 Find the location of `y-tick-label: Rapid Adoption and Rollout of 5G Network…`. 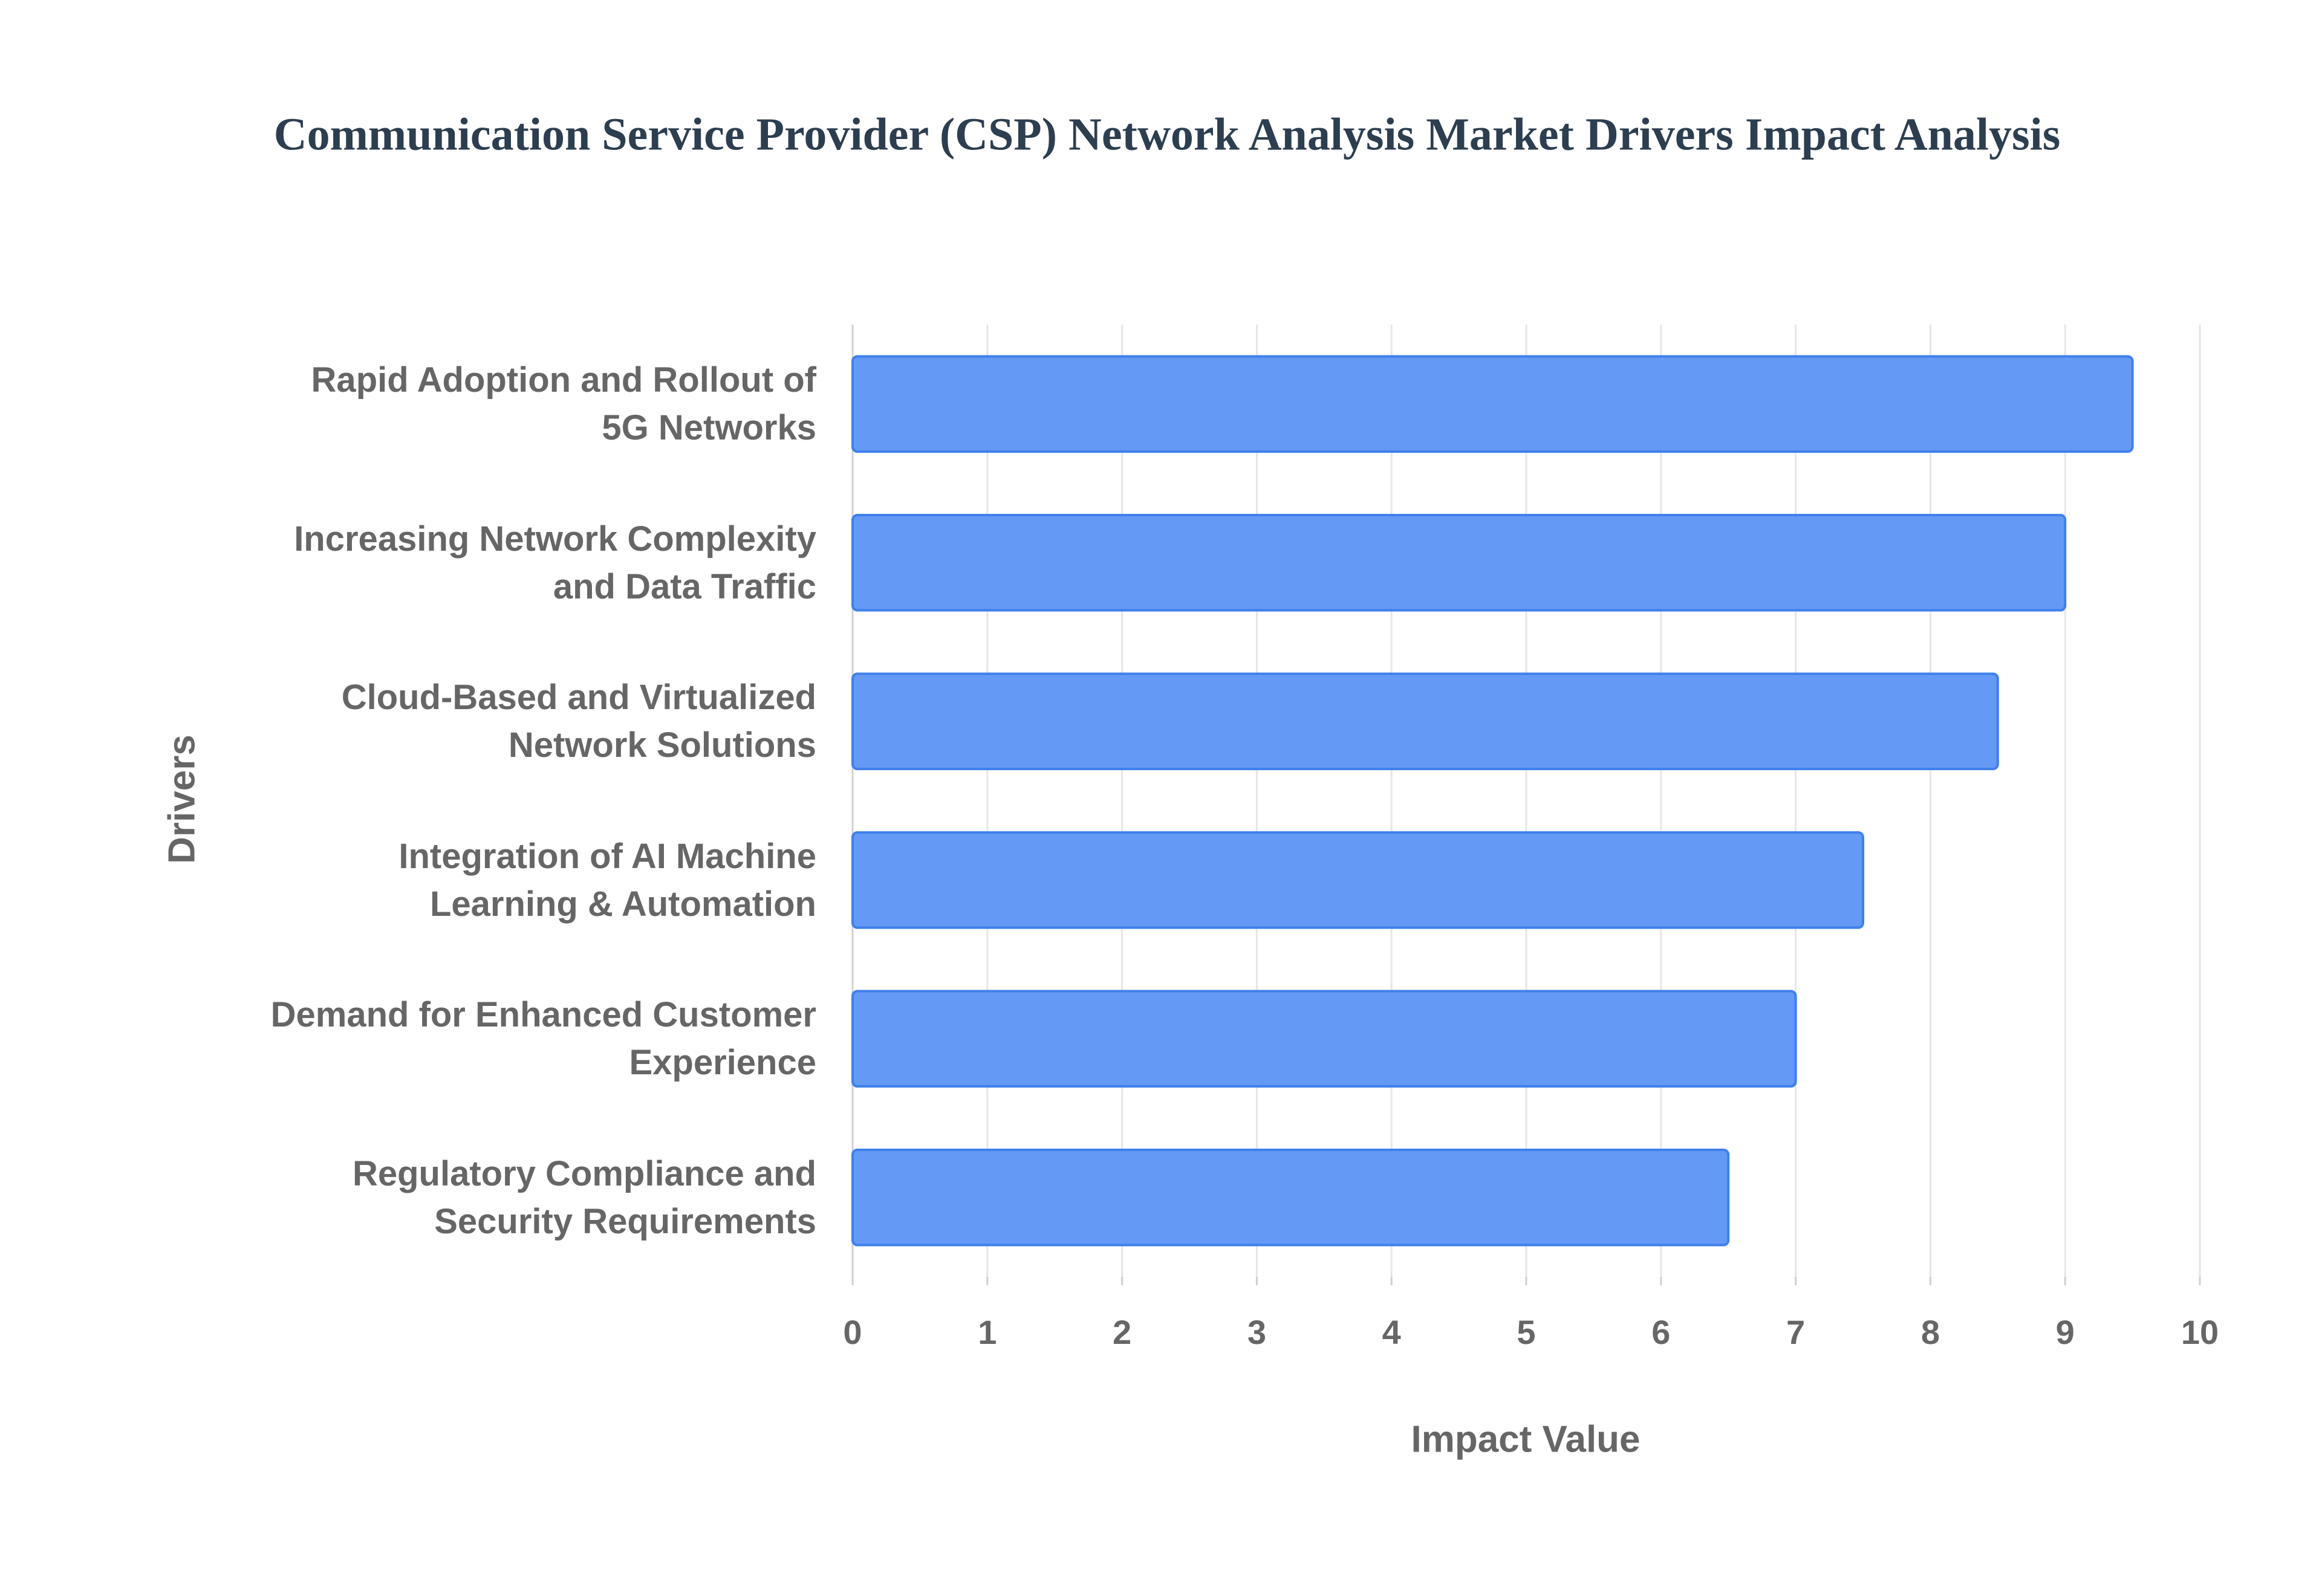

y-tick-label: Rapid Adoption and Rollout of 5G Network… is located at coordinates (563, 404).